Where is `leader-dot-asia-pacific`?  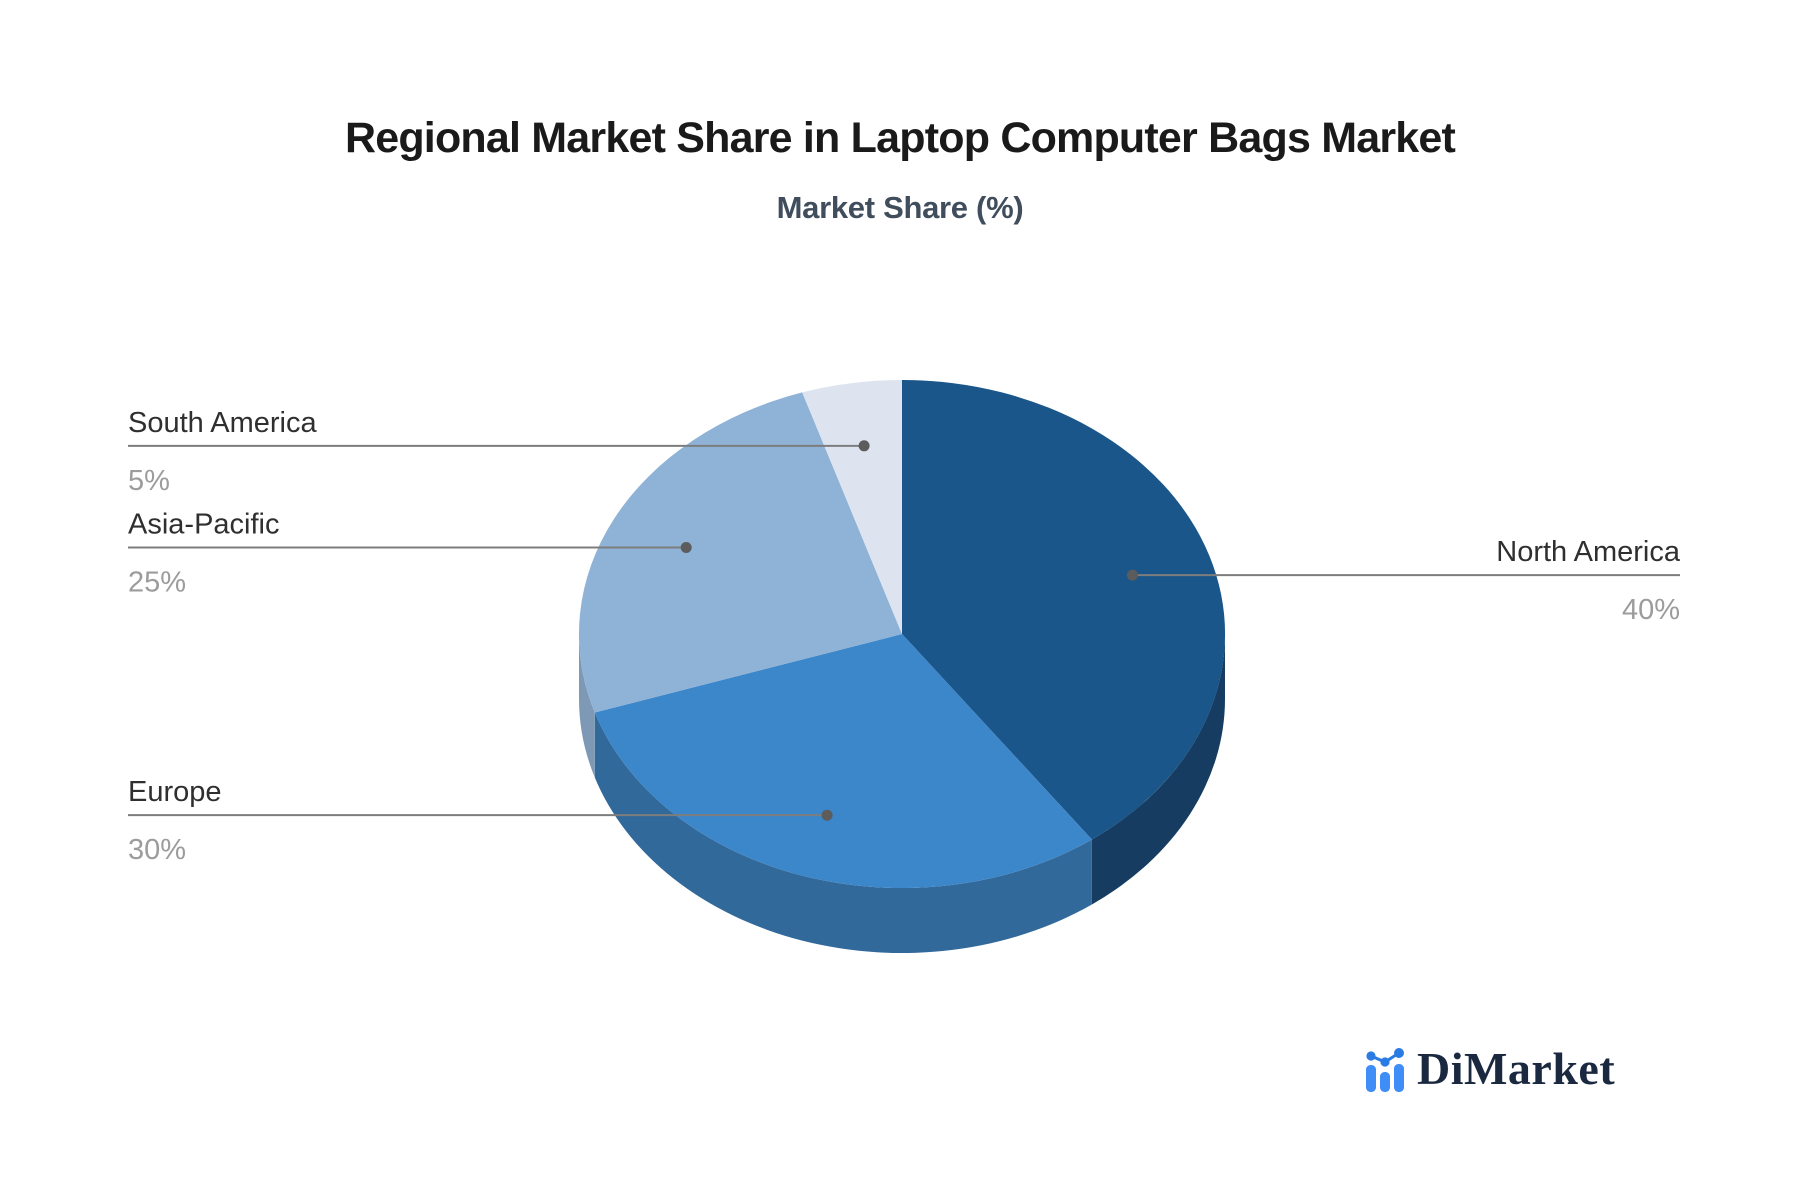
leader-dot-asia-pacific is located at coordinates (686, 547).